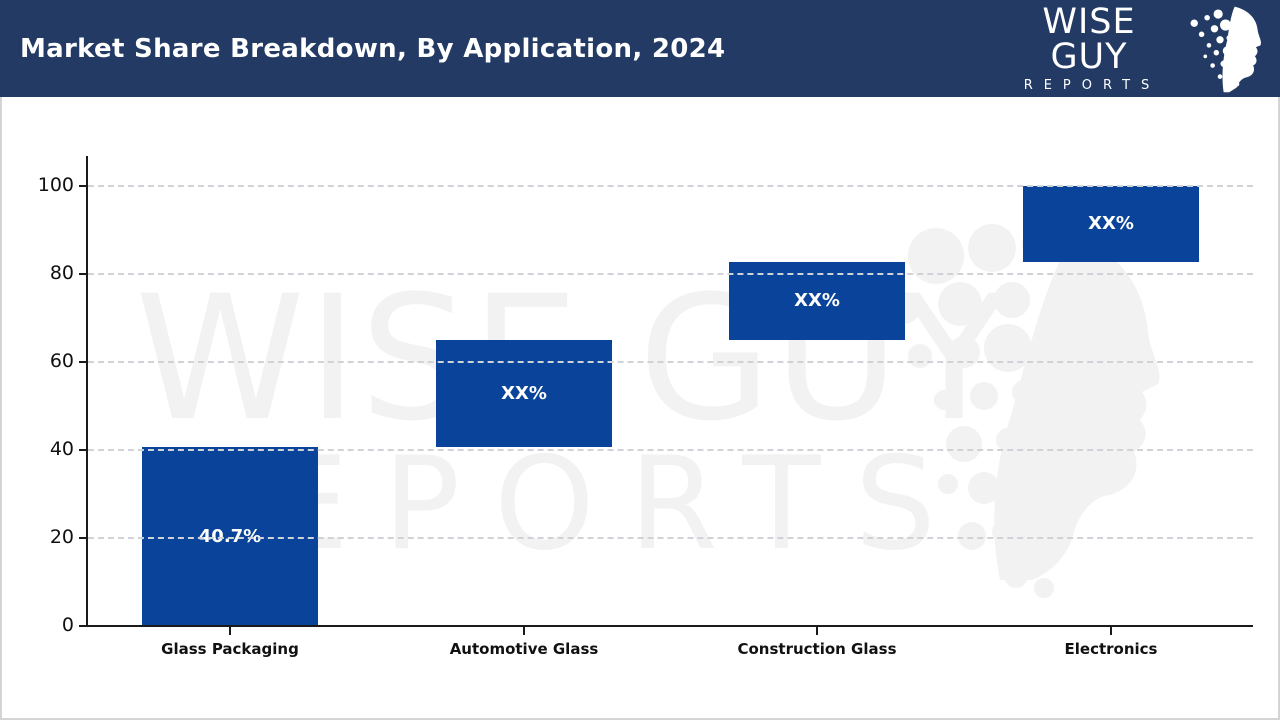 The width and height of the screenshot is (1280, 720). What do you see at coordinates (817, 649) in the screenshot?
I see `x-category-label-construction-glass: Construction Glass` at bounding box center [817, 649].